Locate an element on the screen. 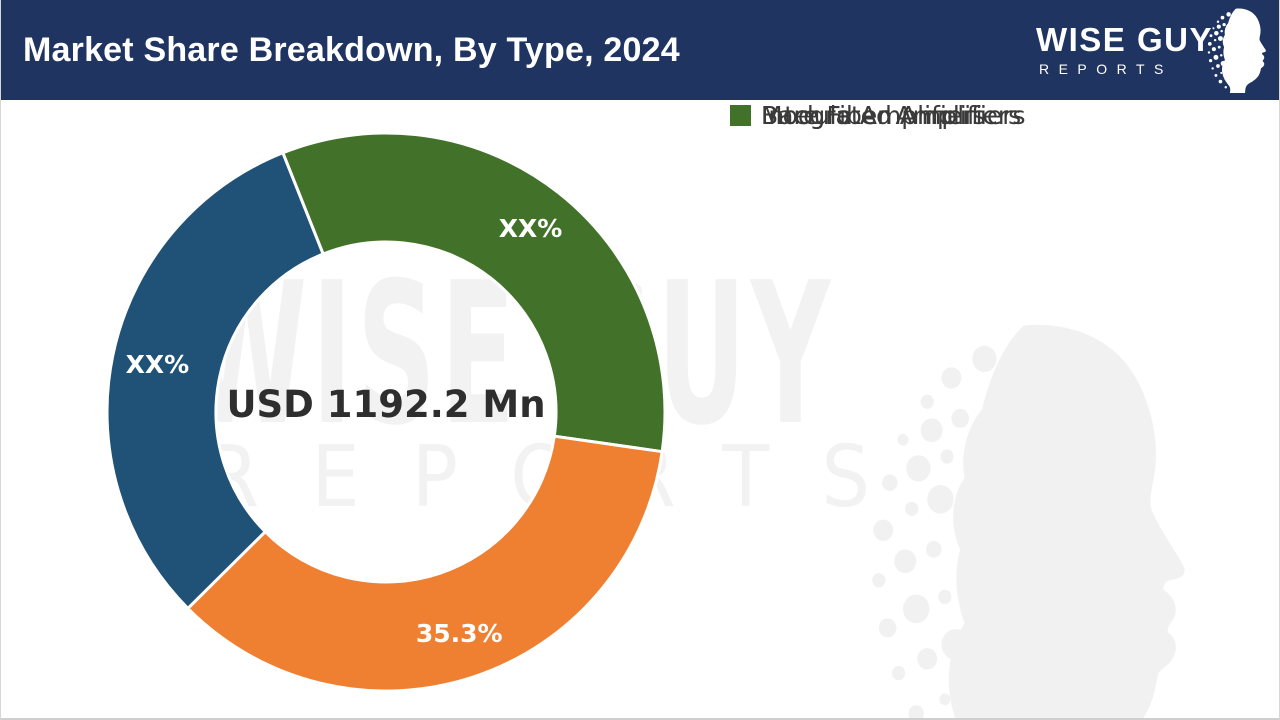 Image resolution: width=1280 pixels, height=720 pixels. brand-subtitle: REPORTS is located at coordinates (1105, 69).